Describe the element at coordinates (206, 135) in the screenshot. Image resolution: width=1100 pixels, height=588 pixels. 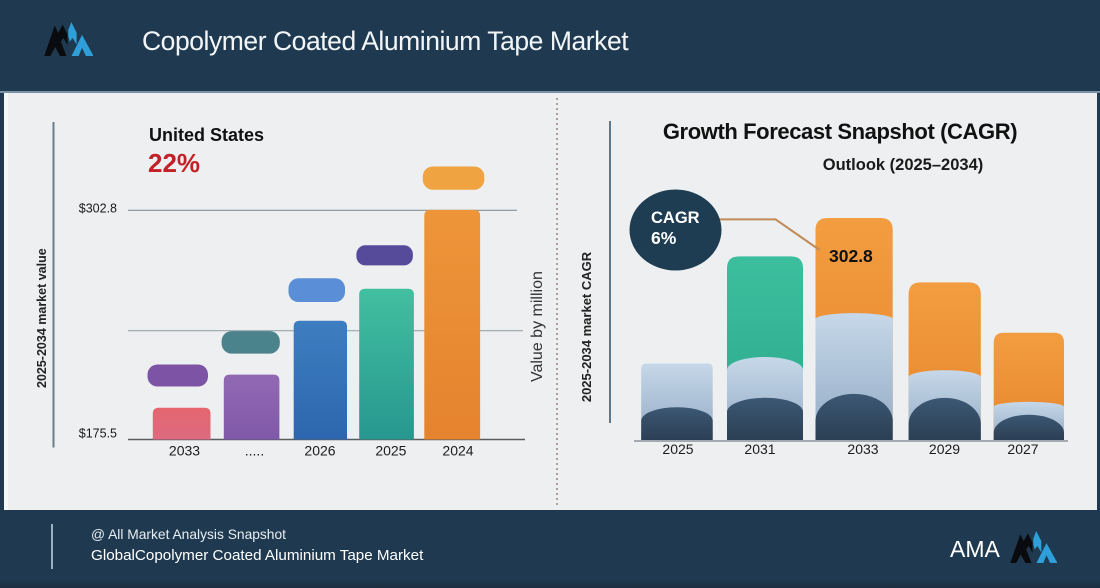
I see `svg-text: United States` at that location.